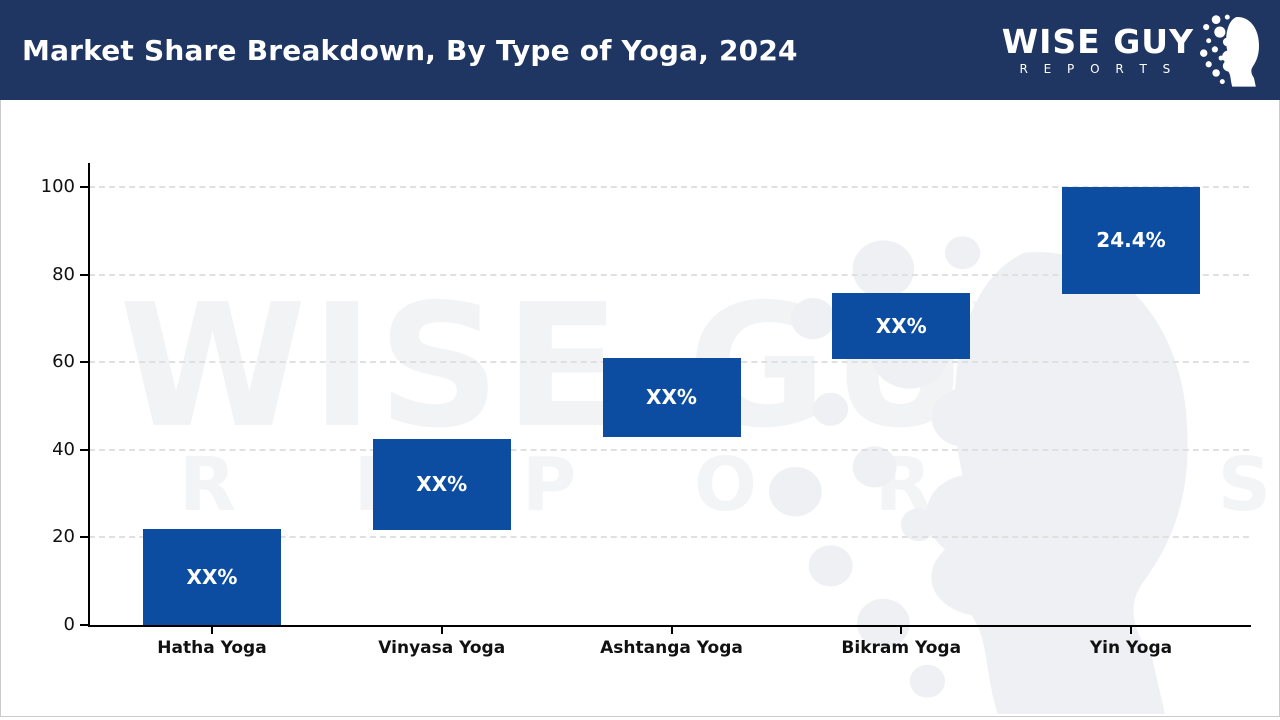  Describe the element at coordinates (57, 186) in the screenshot. I see `y-axis-tick-label: 100` at that location.